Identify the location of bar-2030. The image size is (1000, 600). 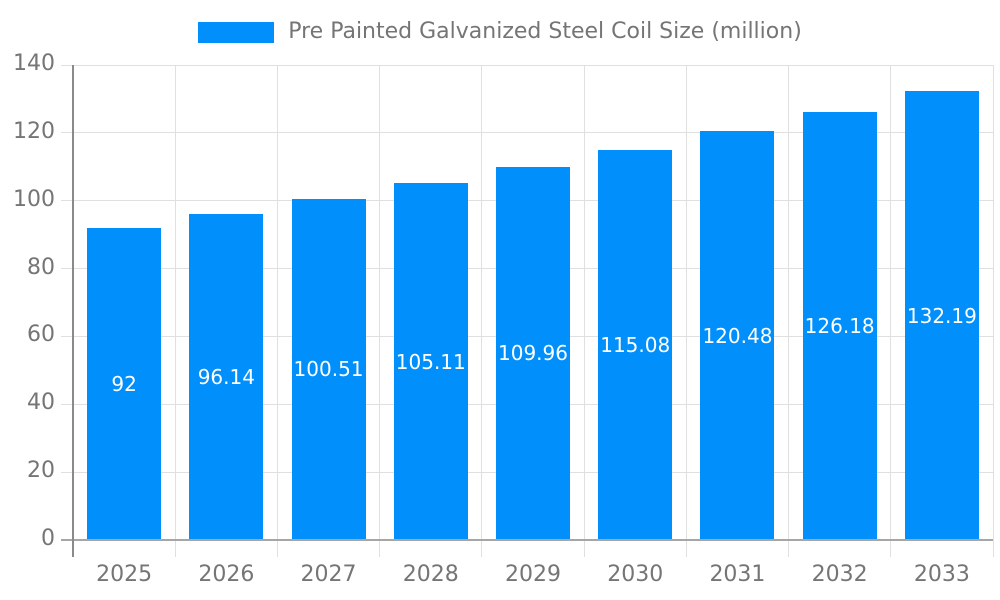
(635, 344).